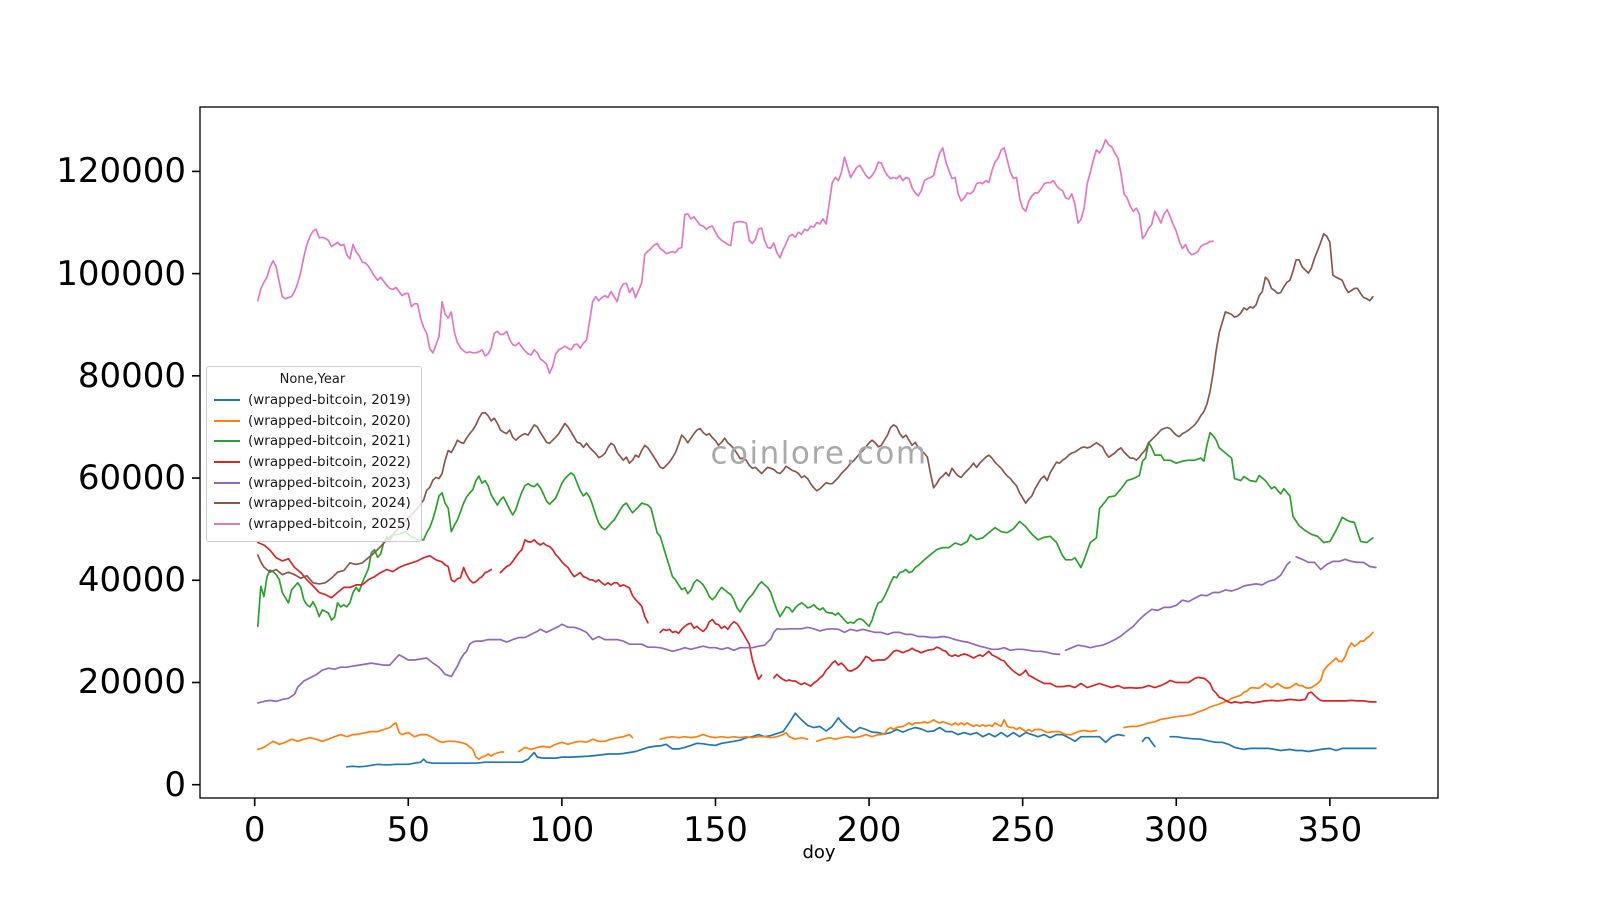 The width and height of the screenshot is (1600, 900). Describe the element at coordinates (329, 503) in the screenshot. I see `legend-label: (wrapped-bitcoin, 2024)` at that location.